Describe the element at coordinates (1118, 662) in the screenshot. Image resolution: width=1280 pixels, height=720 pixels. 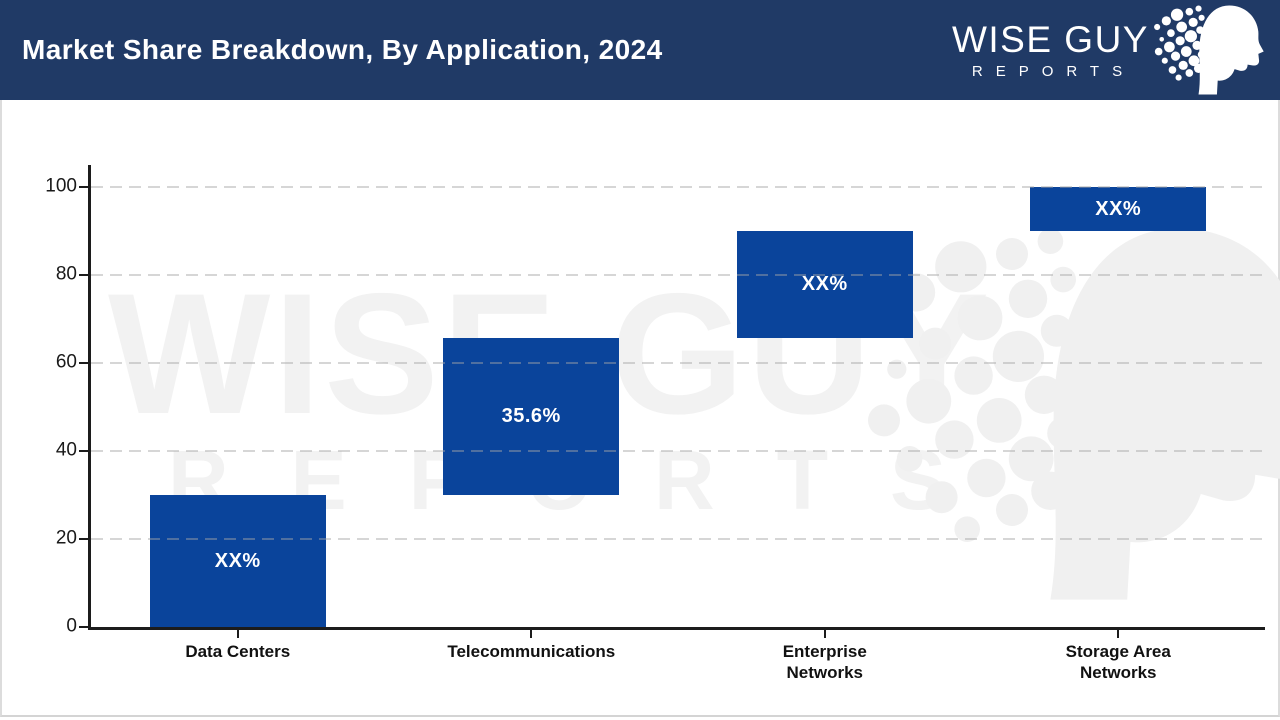
I see `x-axis-category-label: Storage Area Networks` at that location.